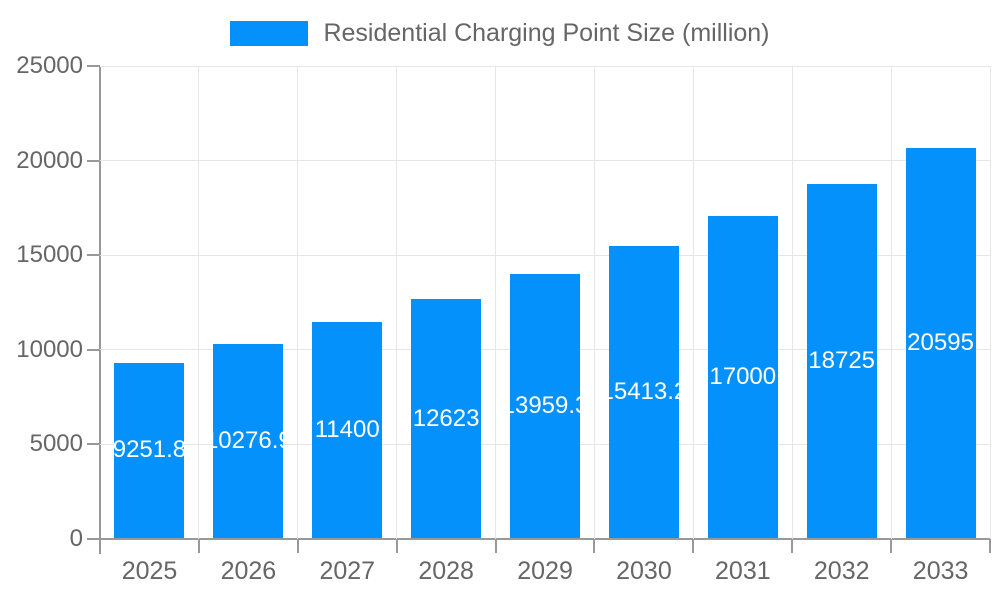 This screenshot has height=600, width=1000. I want to click on y-axis-tick-label: 20000, so click(49, 160).